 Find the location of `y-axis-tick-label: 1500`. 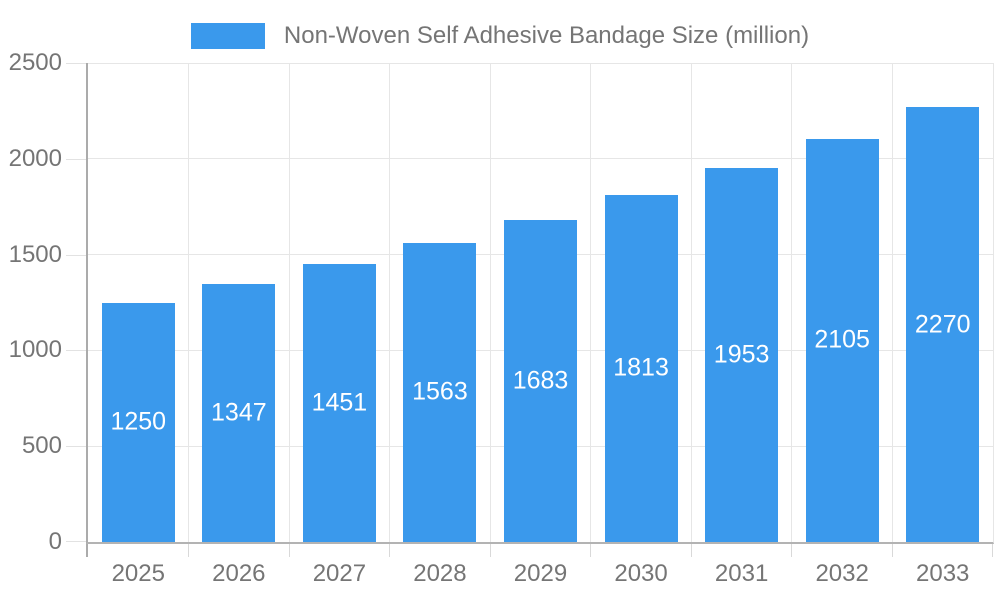

y-axis-tick-label: 1500 is located at coordinates (35, 254).